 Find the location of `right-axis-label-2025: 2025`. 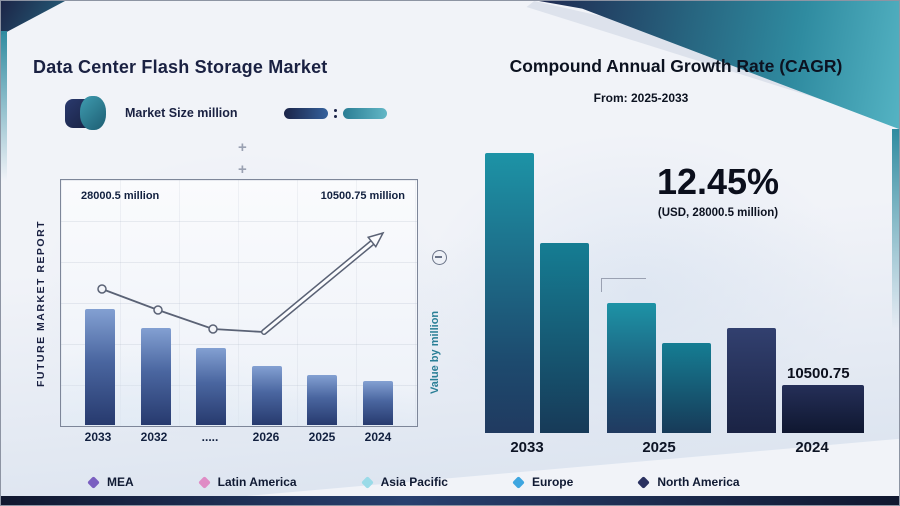

right-axis-label-2025: 2025 is located at coordinates (659, 447).